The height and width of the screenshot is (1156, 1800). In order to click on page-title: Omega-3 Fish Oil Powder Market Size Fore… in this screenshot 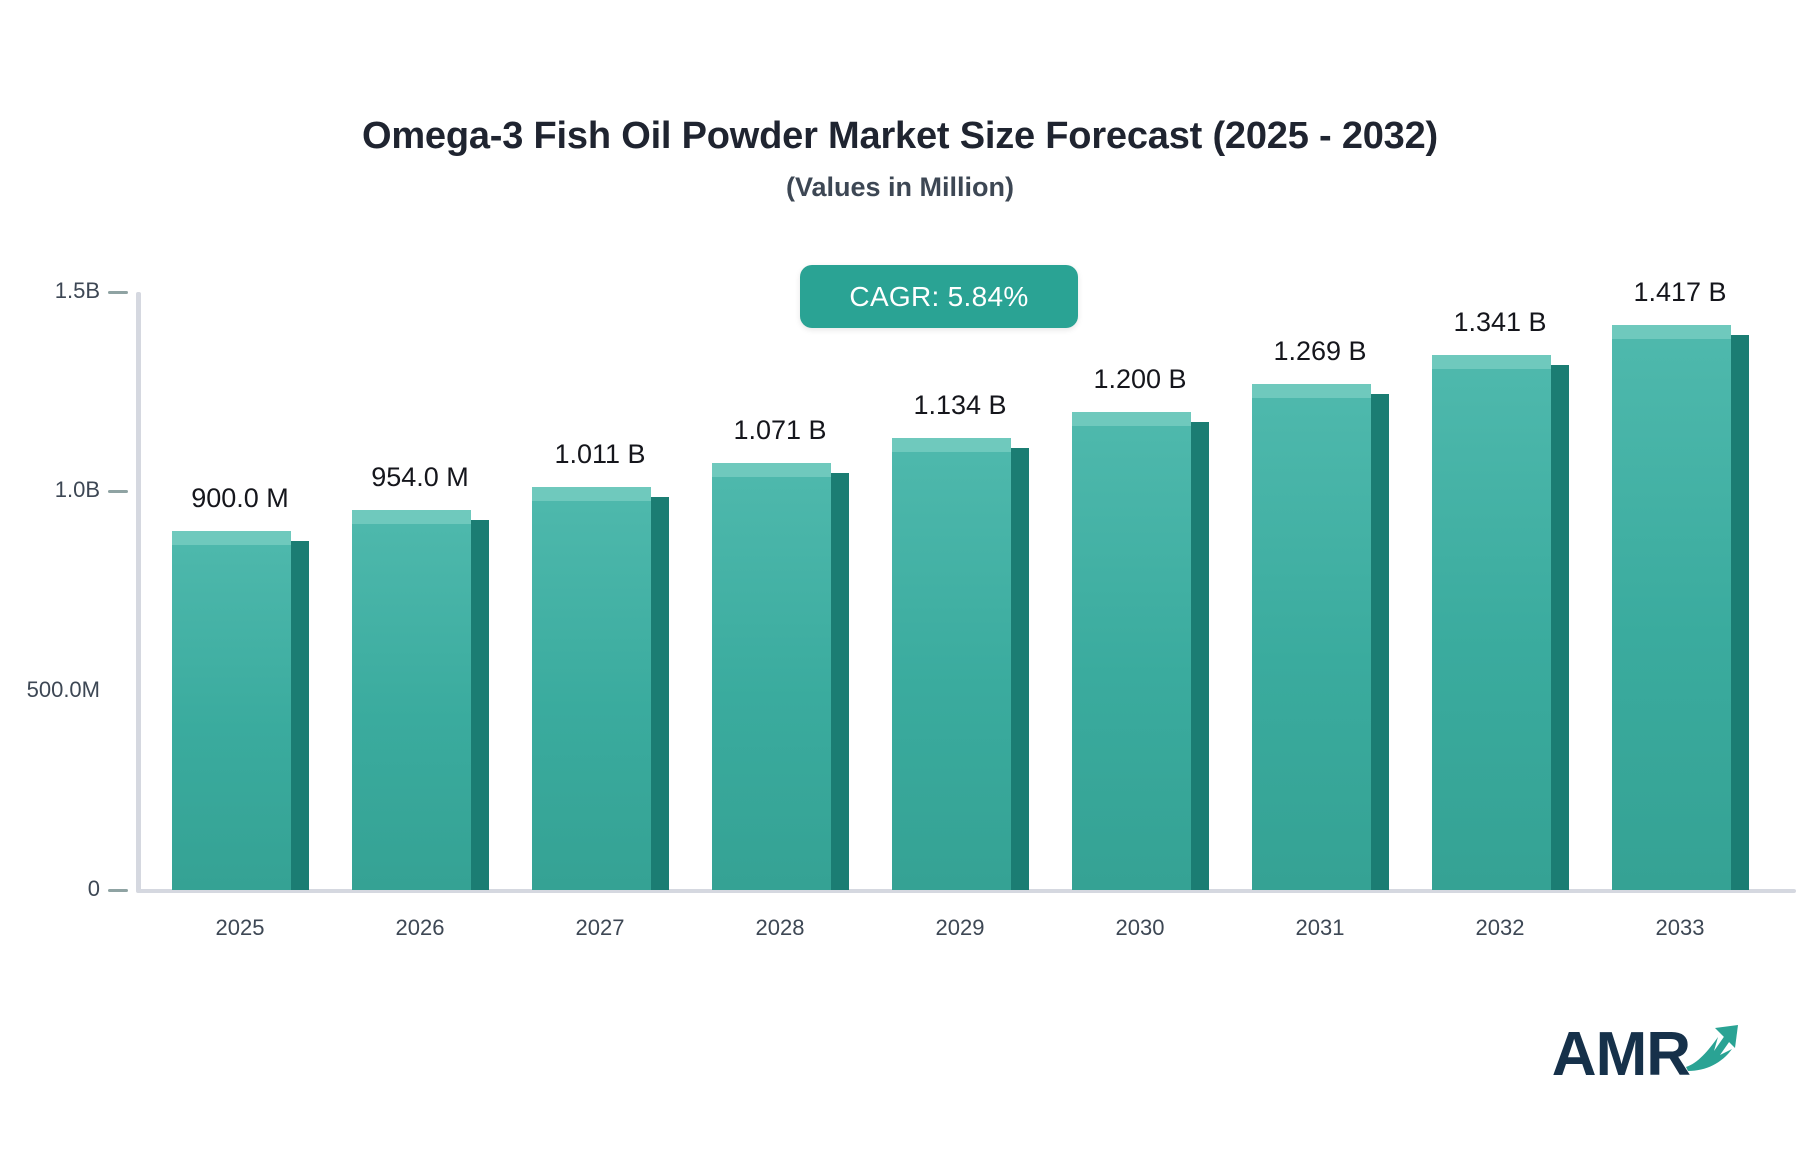, I will do `click(900, 136)`.